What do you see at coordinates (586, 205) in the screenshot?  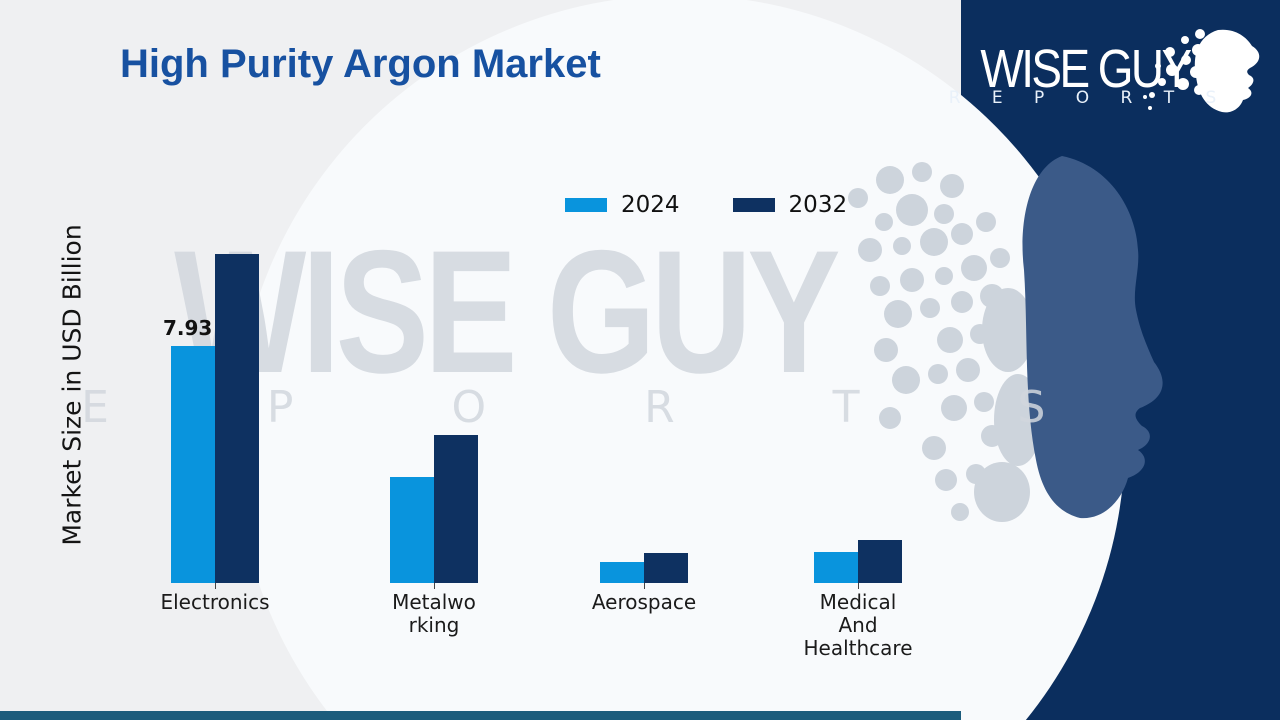 I see `legend-swatch-2024` at bounding box center [586, 205].